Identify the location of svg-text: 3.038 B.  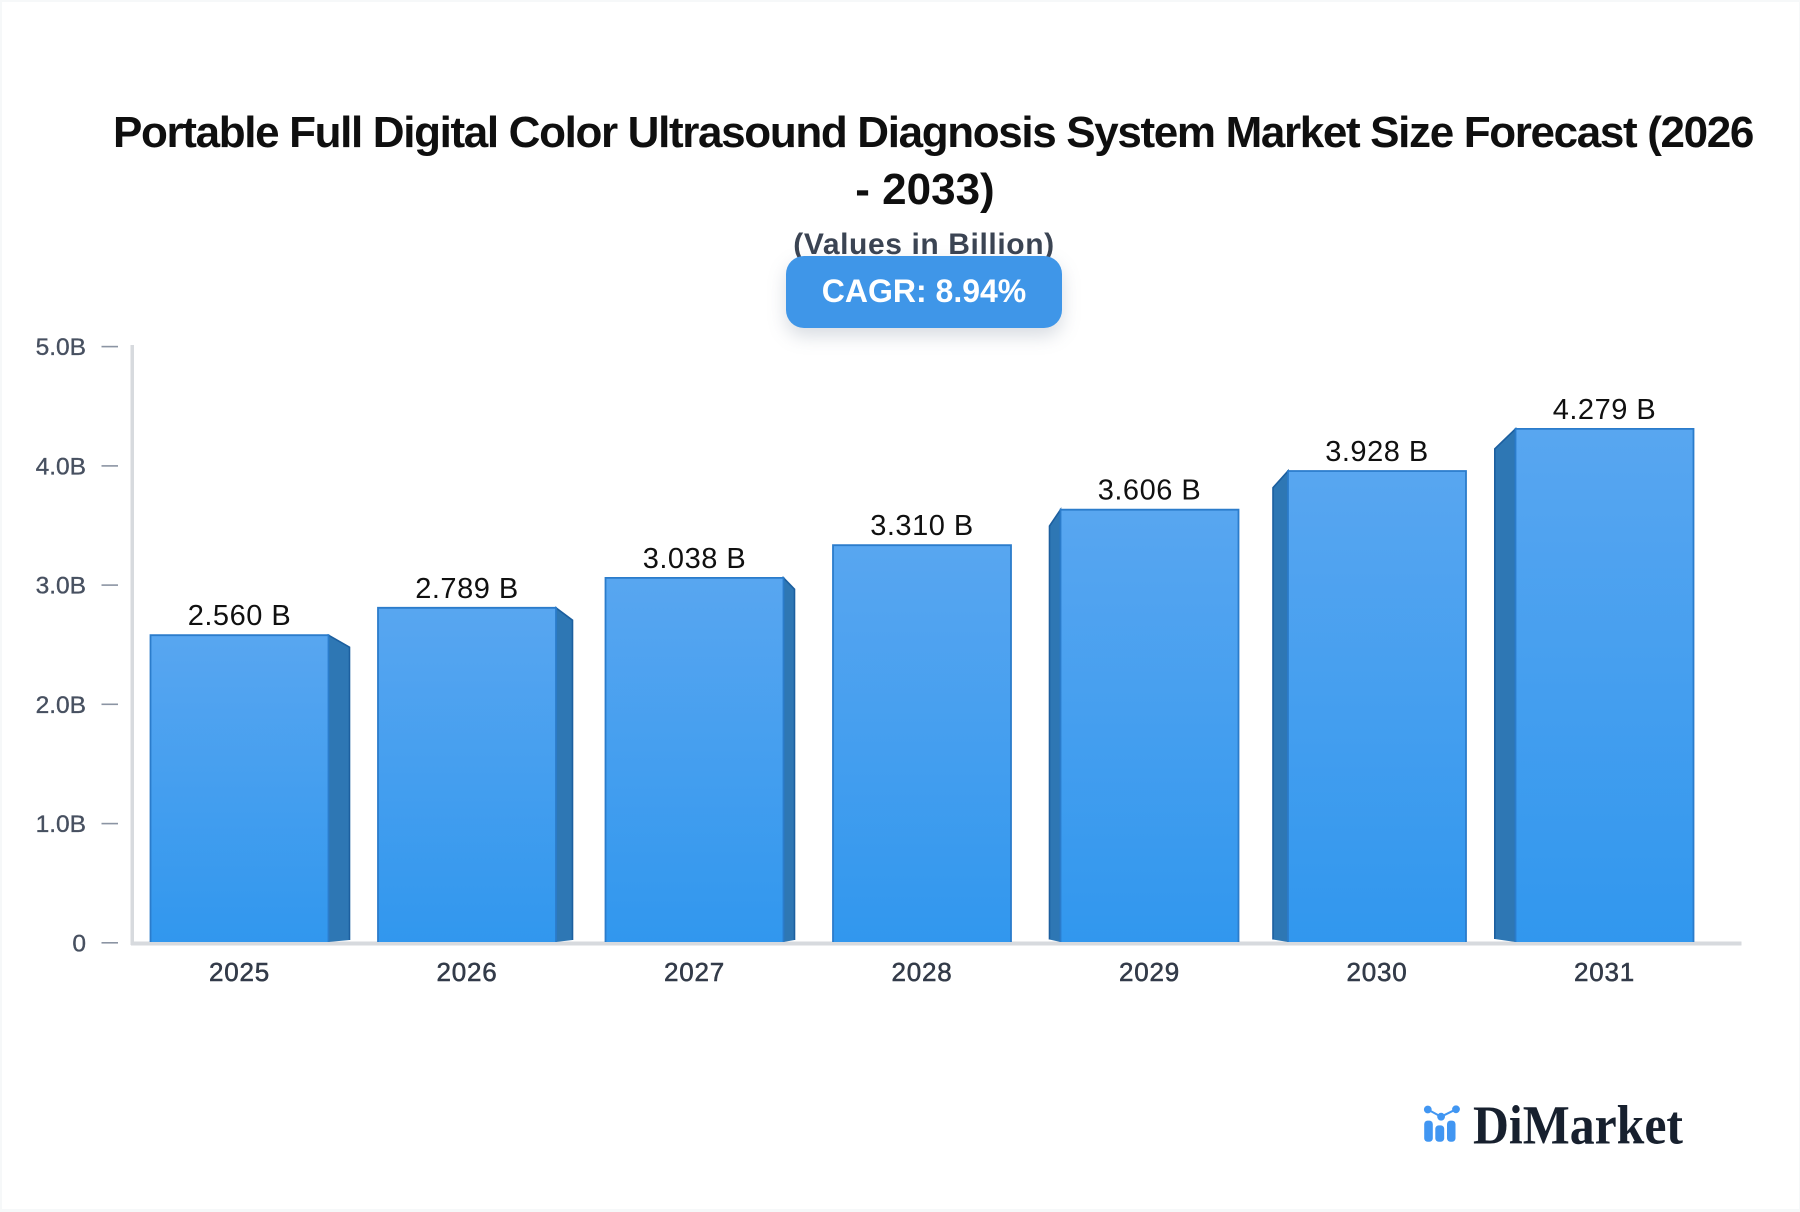
(694, 559).